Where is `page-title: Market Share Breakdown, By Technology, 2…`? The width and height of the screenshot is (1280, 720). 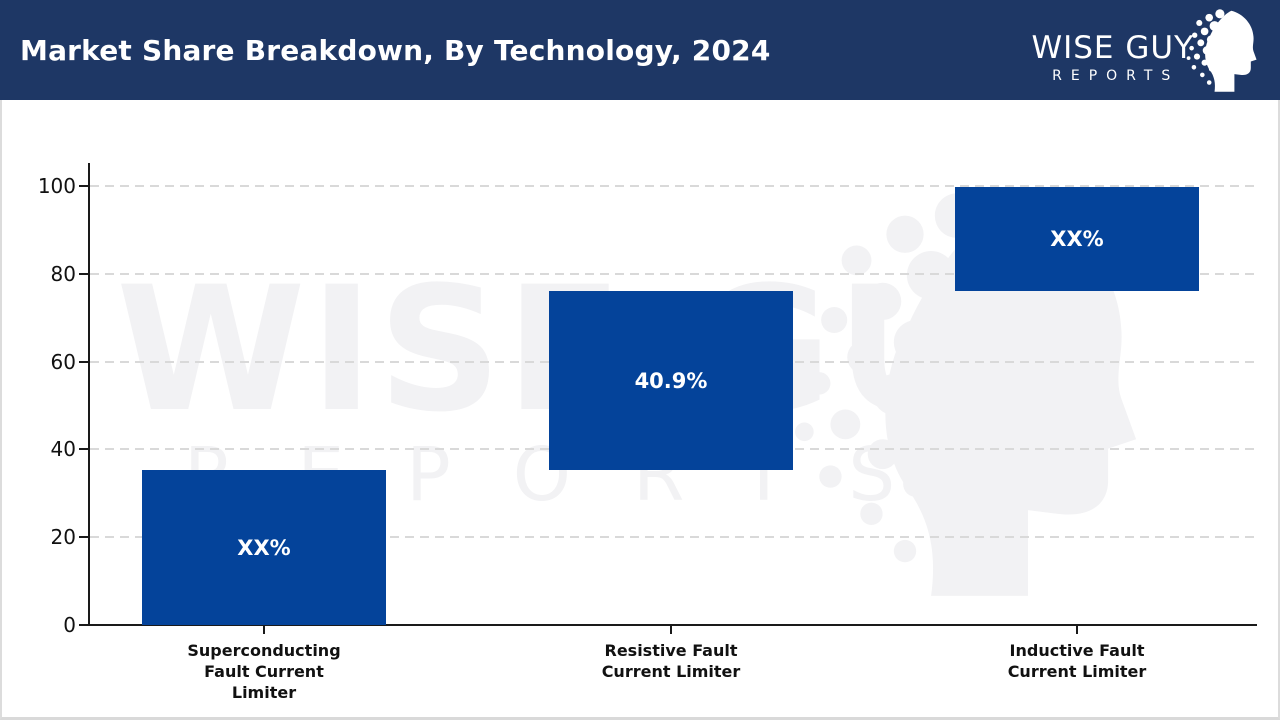
page-title: Market Share Breakdown, By Technology, 2… is located at coordinates (395, 50).